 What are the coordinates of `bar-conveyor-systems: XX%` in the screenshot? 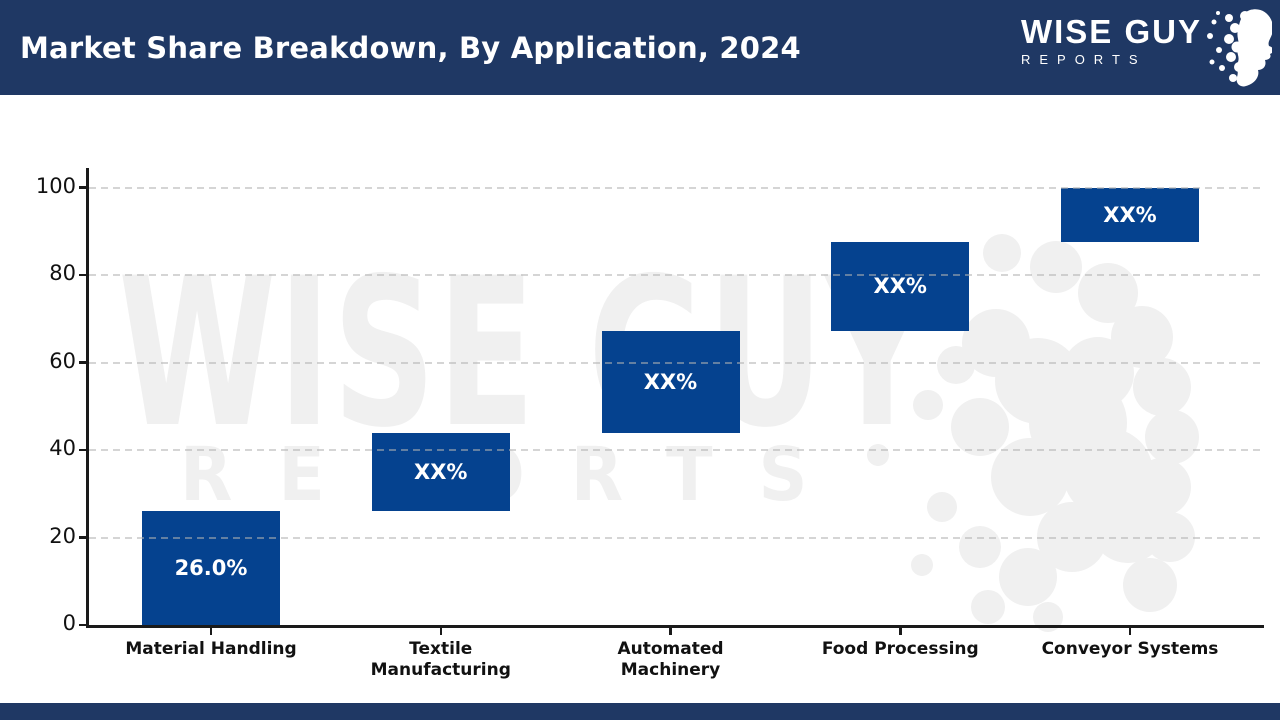 It's located at (1130, 215).